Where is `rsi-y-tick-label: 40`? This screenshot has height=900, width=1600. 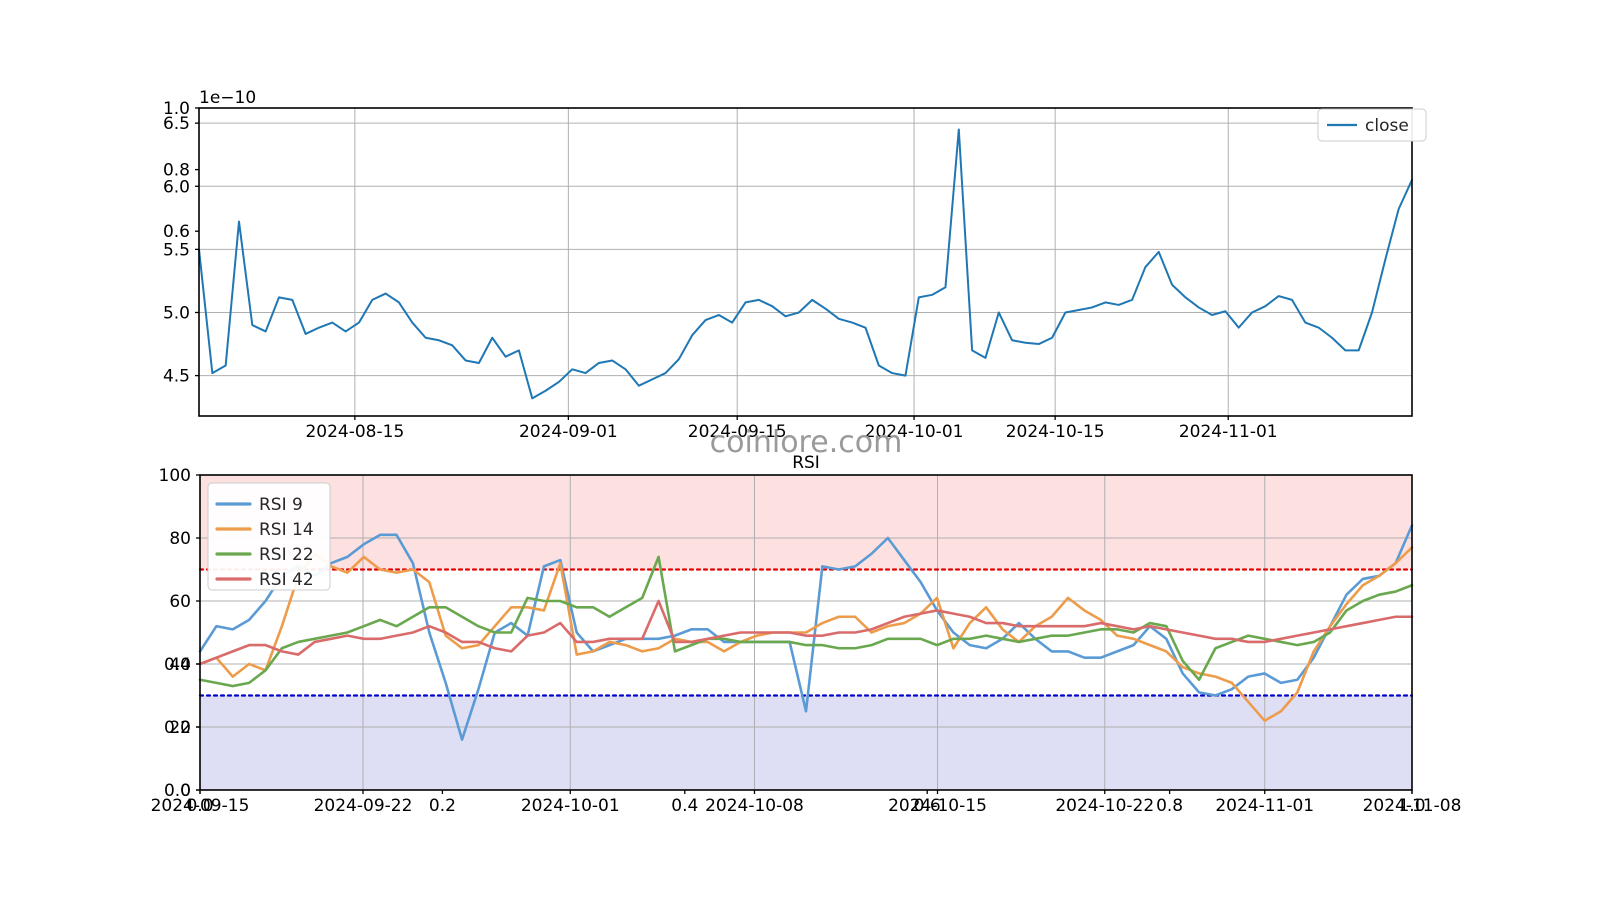 rsi-y-tick-label: 40 is located at coordinates (180, 665).